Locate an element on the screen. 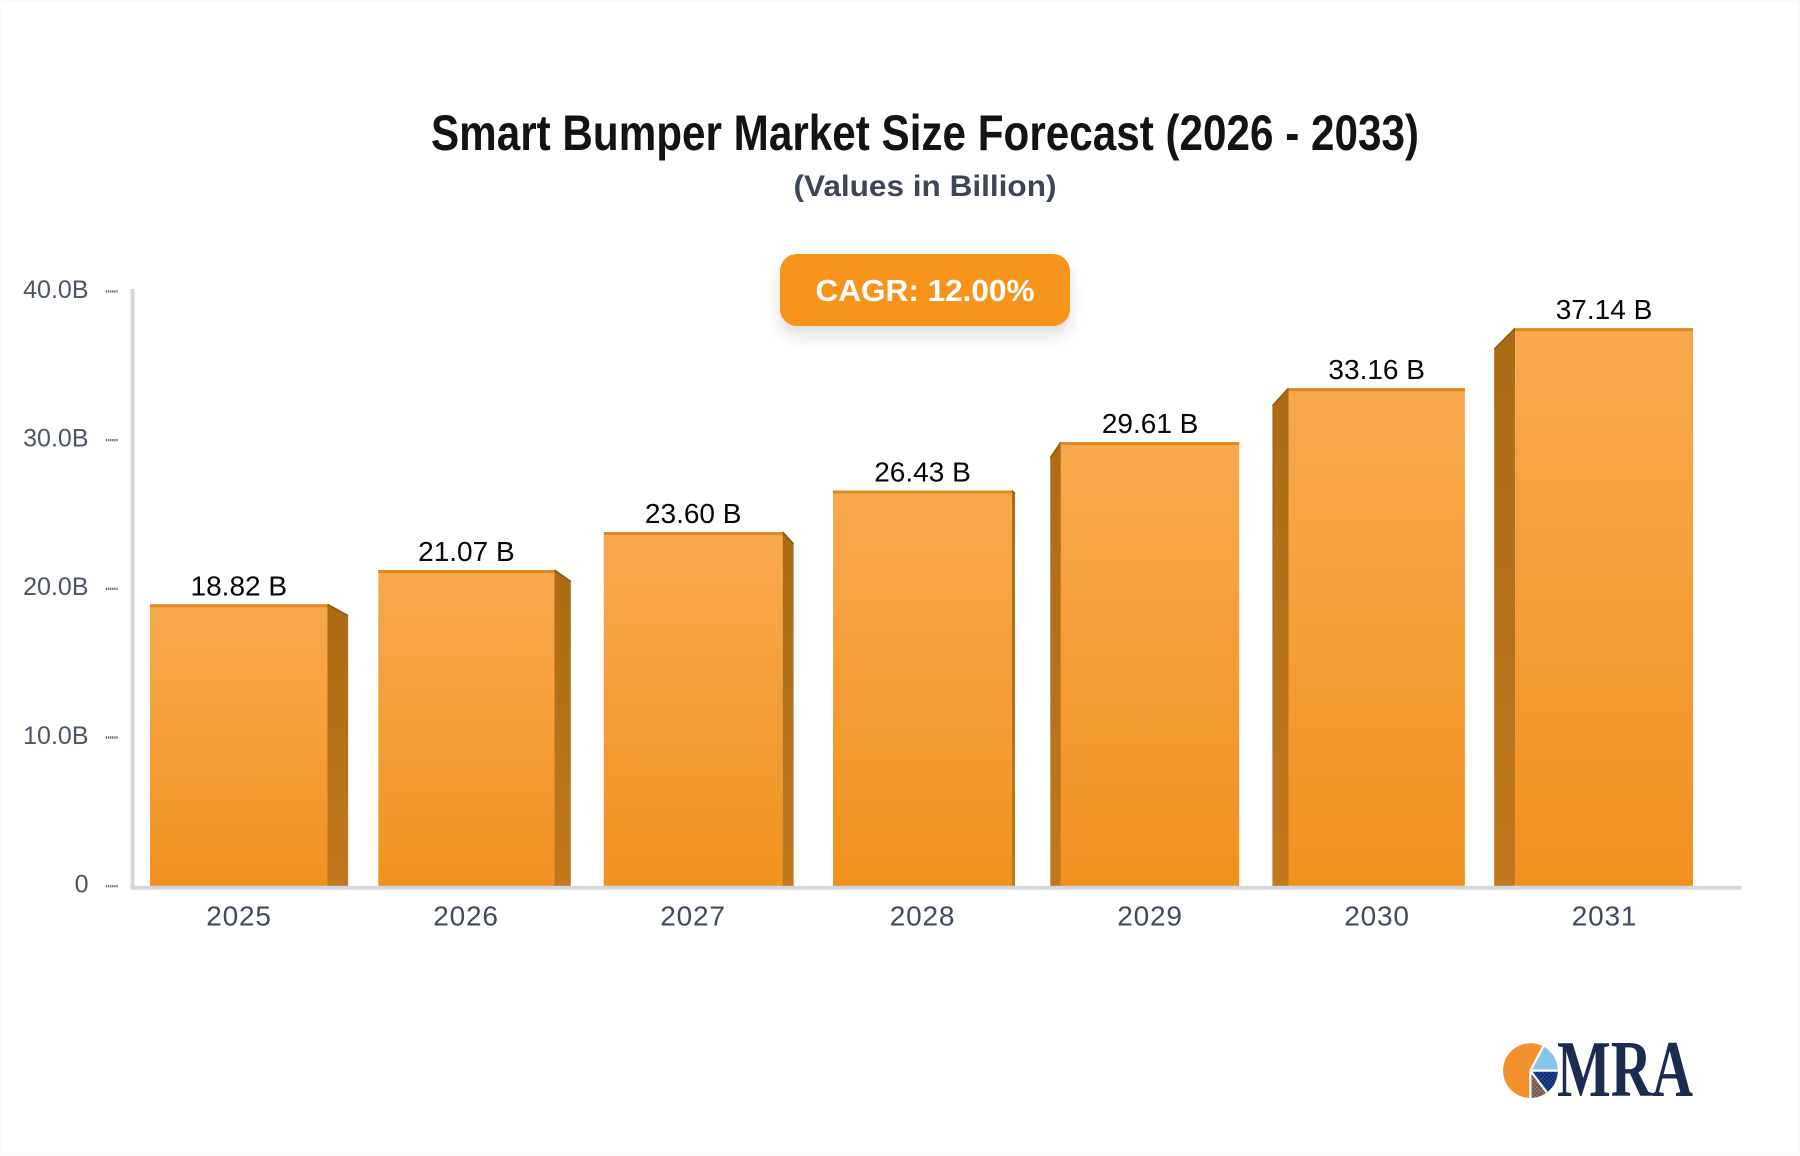 This screenshot has width=1800, height=1156. svg-text: 10.0B is located at coordinates (55, 736).